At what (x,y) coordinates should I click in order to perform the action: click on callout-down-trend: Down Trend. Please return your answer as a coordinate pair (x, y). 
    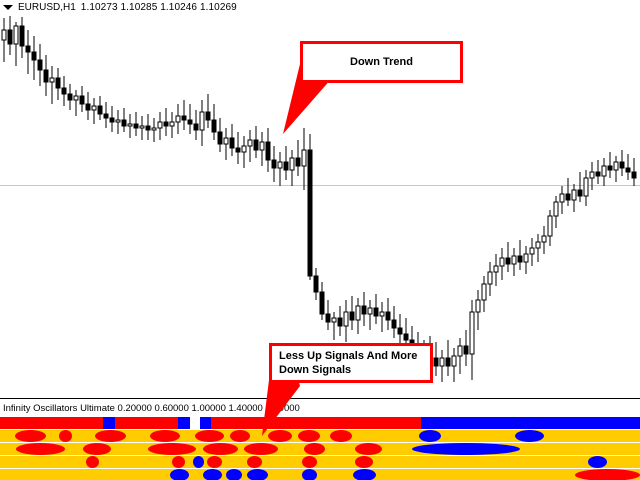
    Looking at the image, I should click on (381, 62).